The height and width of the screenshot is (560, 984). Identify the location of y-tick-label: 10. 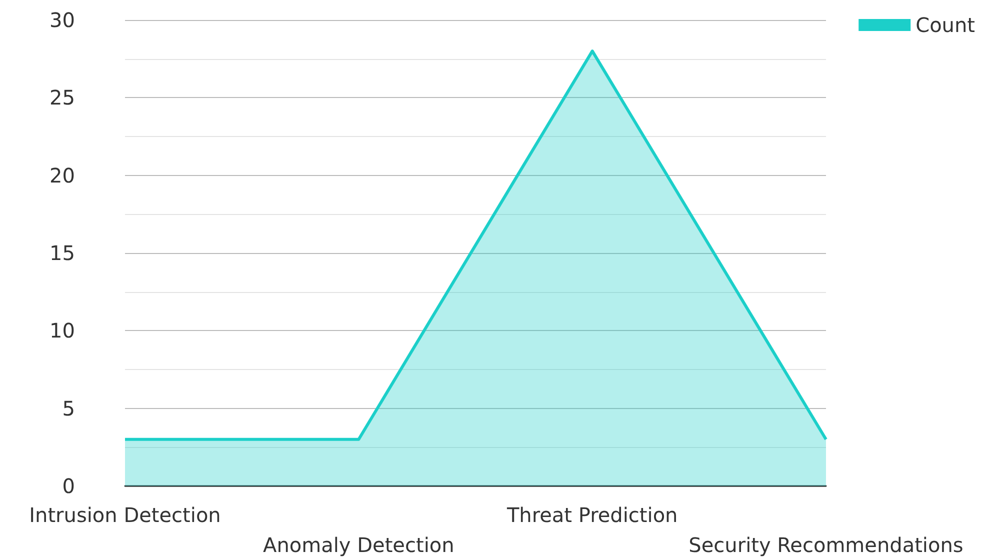
(62, 330).